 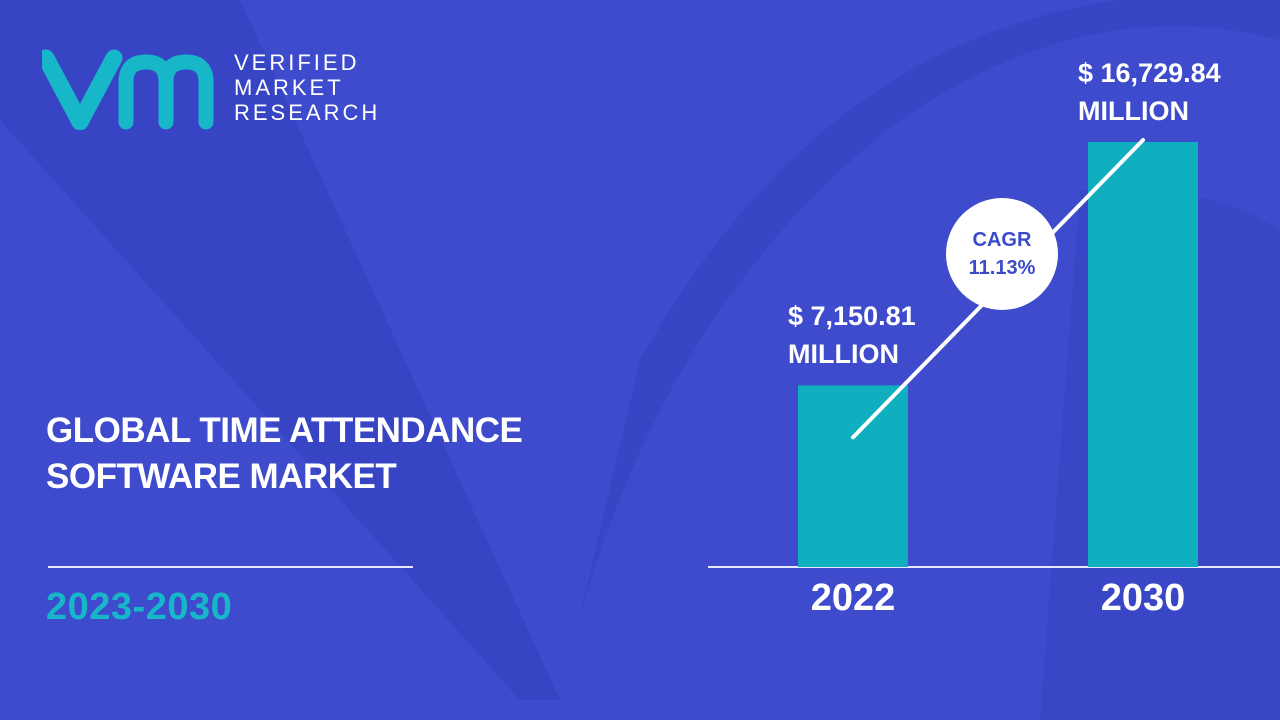 What do you see at coordinates (284, 430) in the screenshot?
I see `title-line-1: GLOBAL TIME ATTENDANCE` at bounding box center [284, 430].